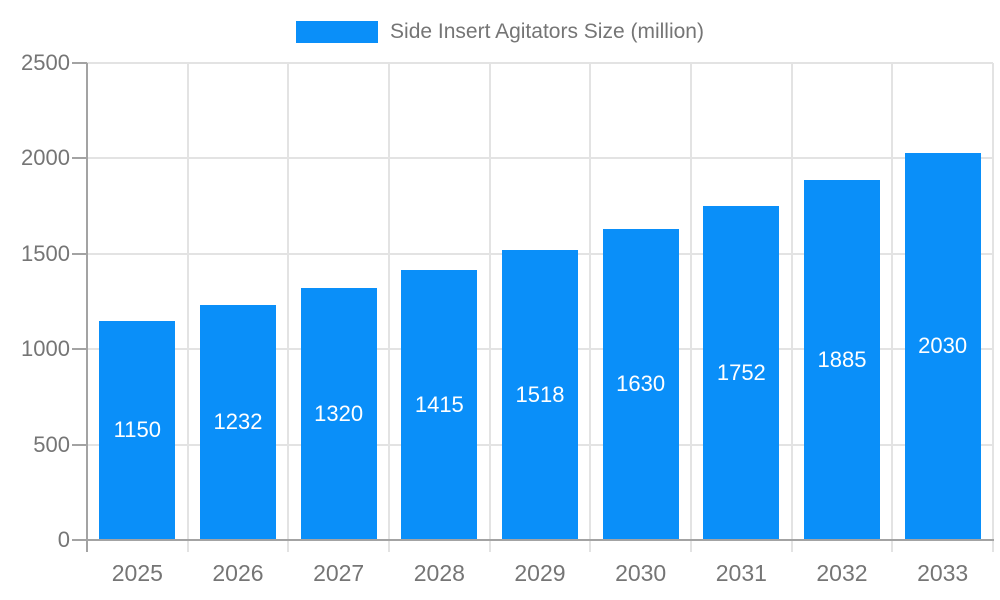 The height and width of the screenshot is (600, 1000). I want to click on bar-value-label: 2030, so click(943, 346).